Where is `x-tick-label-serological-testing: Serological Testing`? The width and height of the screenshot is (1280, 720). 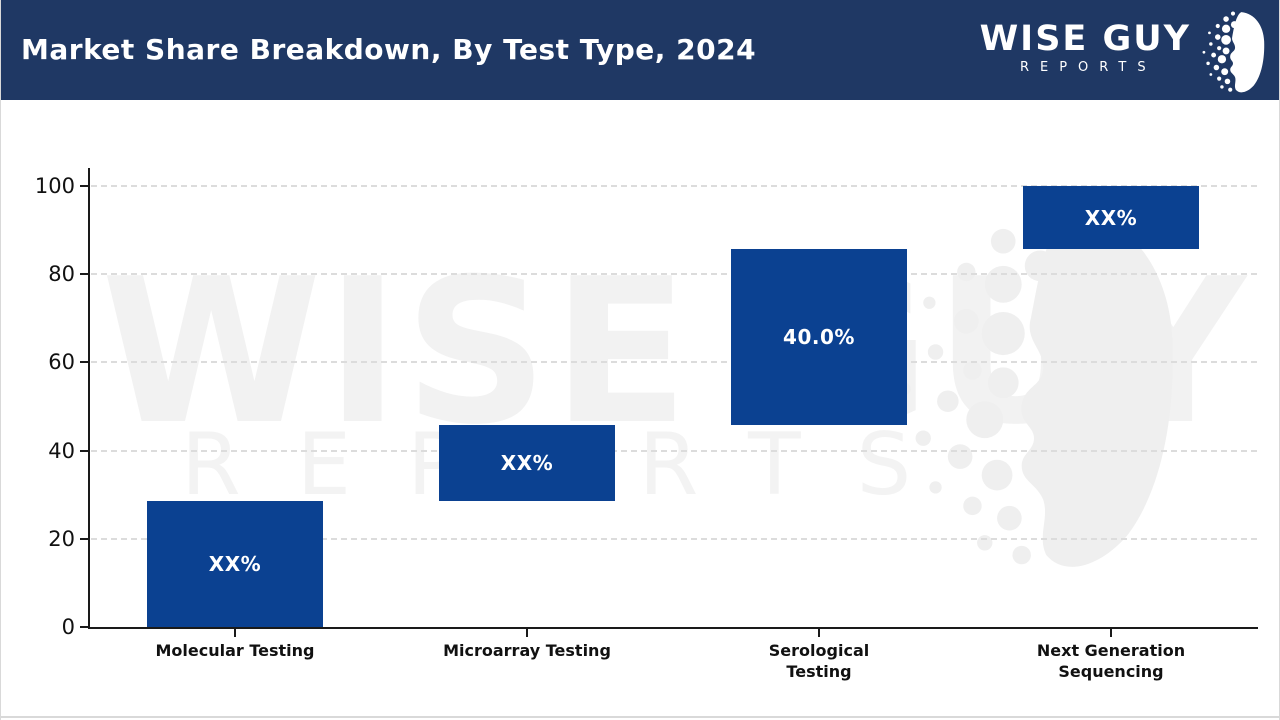 x-tick-label-serological-testing: Serological Testing is located at coordinates (819, 661).